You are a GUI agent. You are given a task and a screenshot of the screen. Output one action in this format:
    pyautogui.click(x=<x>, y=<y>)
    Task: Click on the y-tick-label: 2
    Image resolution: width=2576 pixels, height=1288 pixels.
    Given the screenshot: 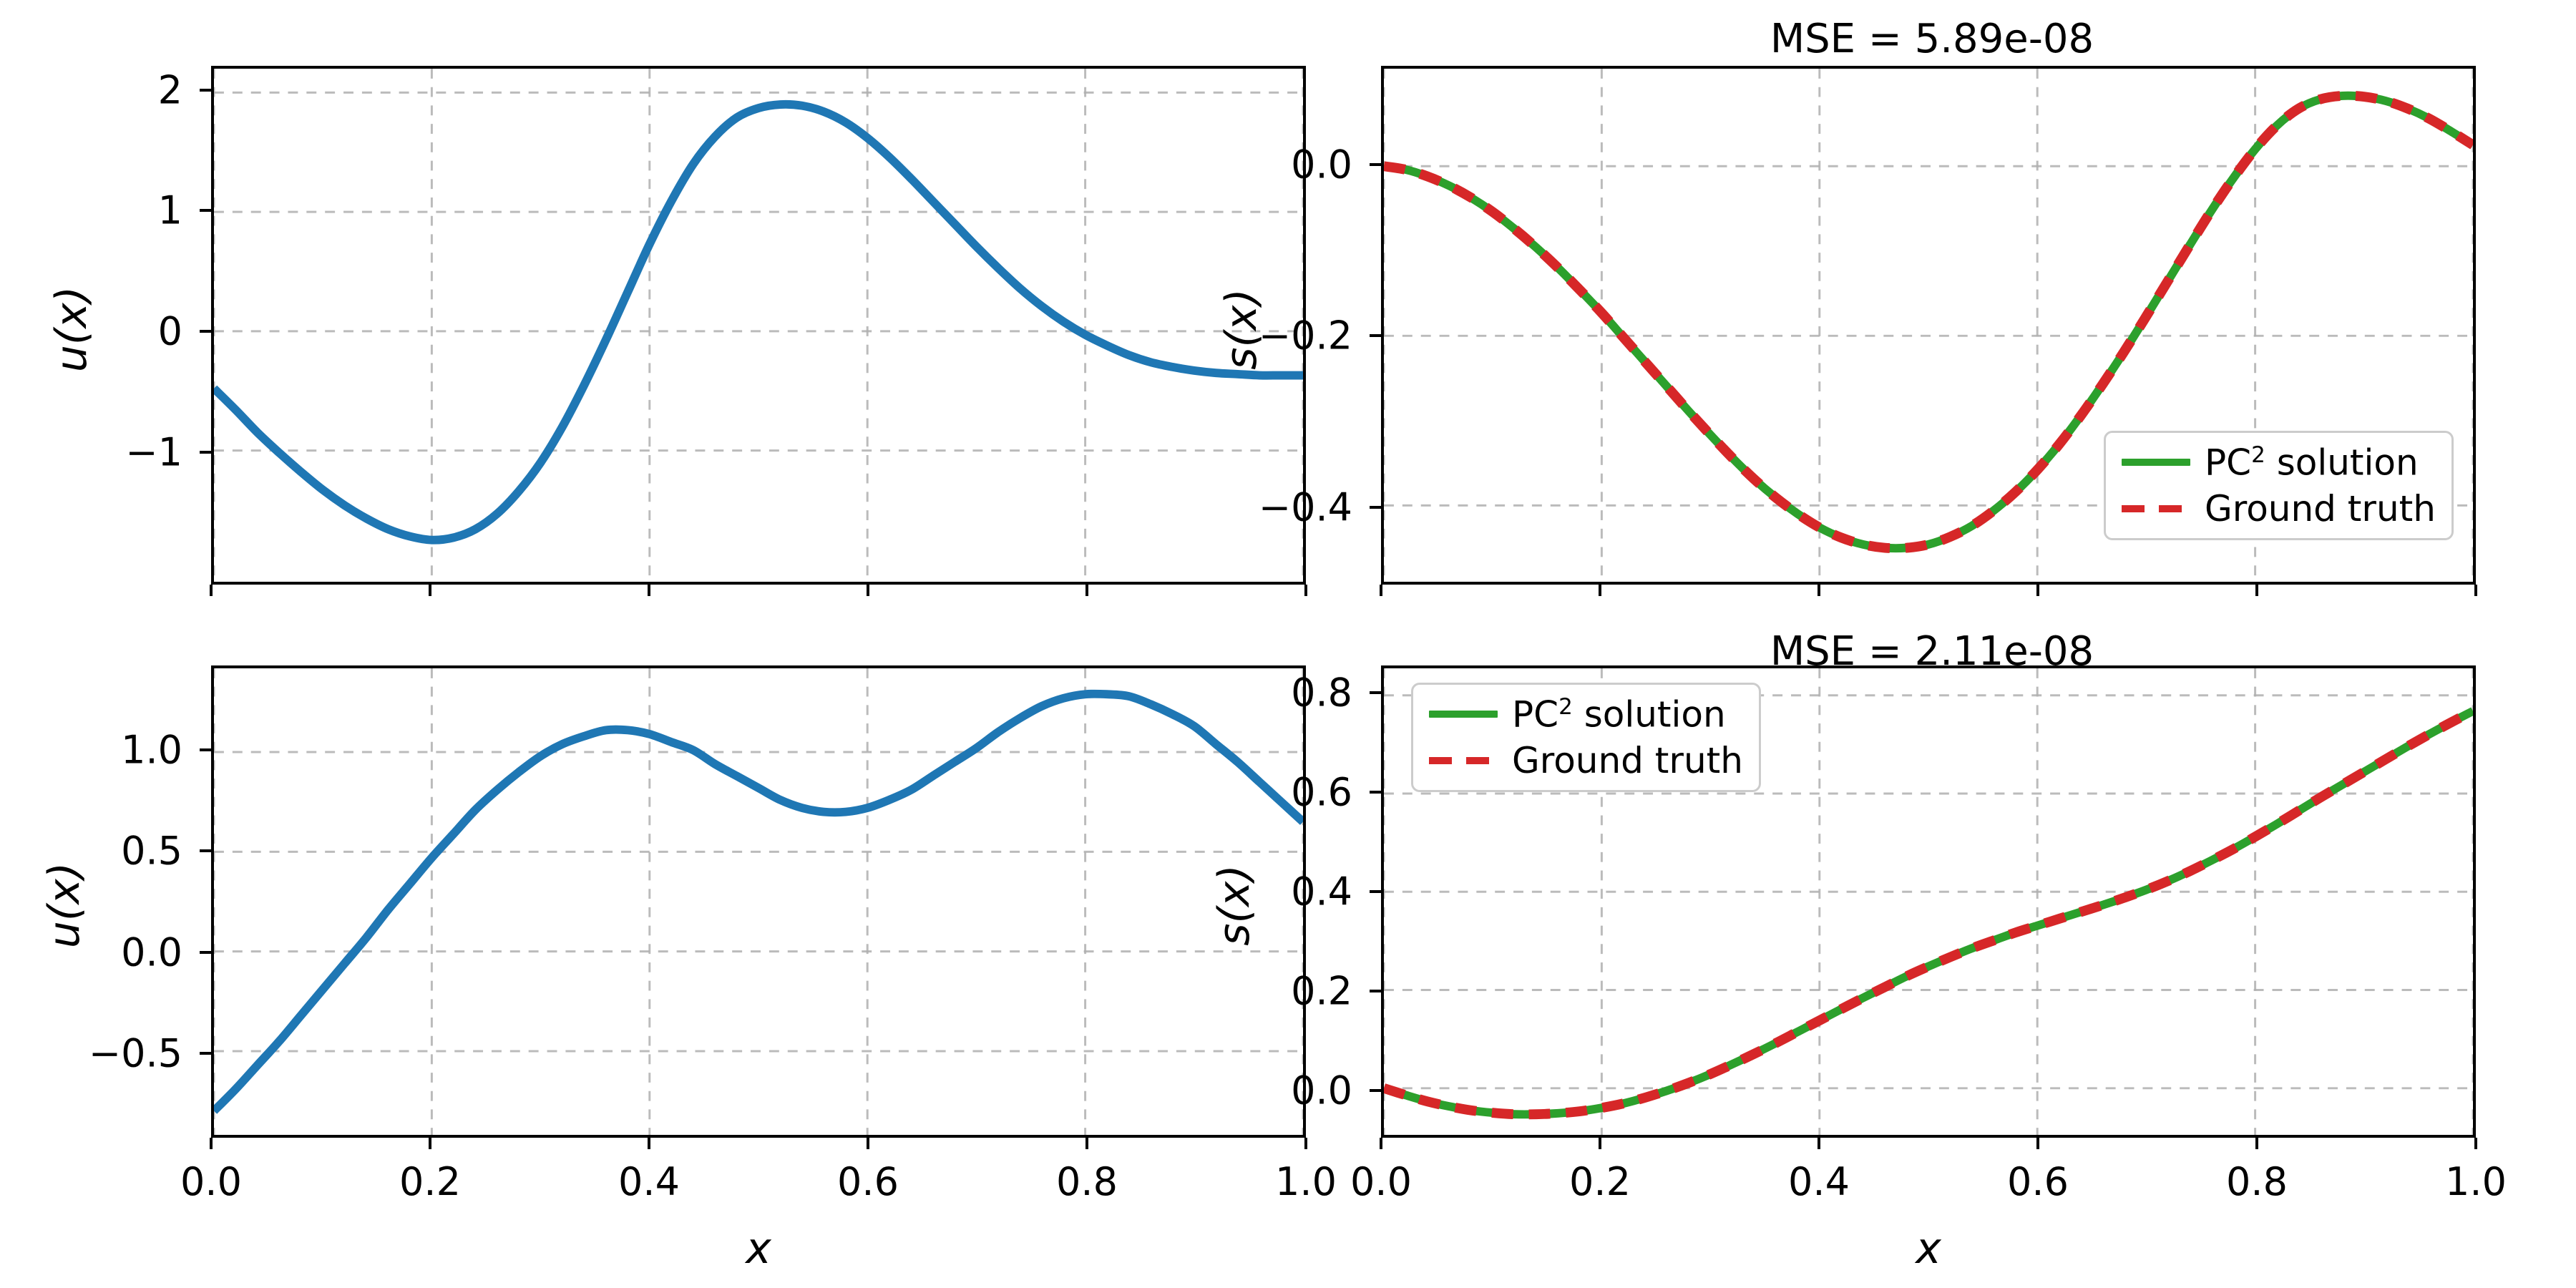 What is the action you would take?
    pyautogui.click(x=169, y=90)
    